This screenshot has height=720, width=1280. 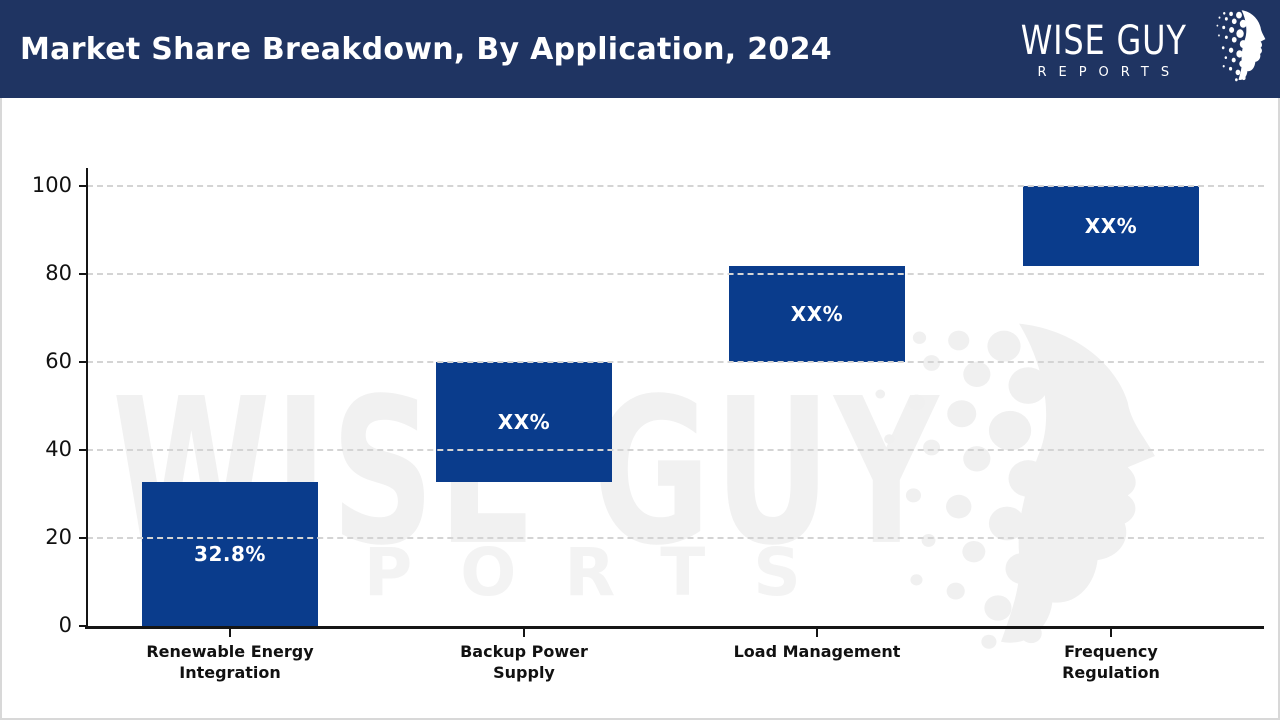 I want to click on wiseguy-face-icon, so click(x=1241, y=46).